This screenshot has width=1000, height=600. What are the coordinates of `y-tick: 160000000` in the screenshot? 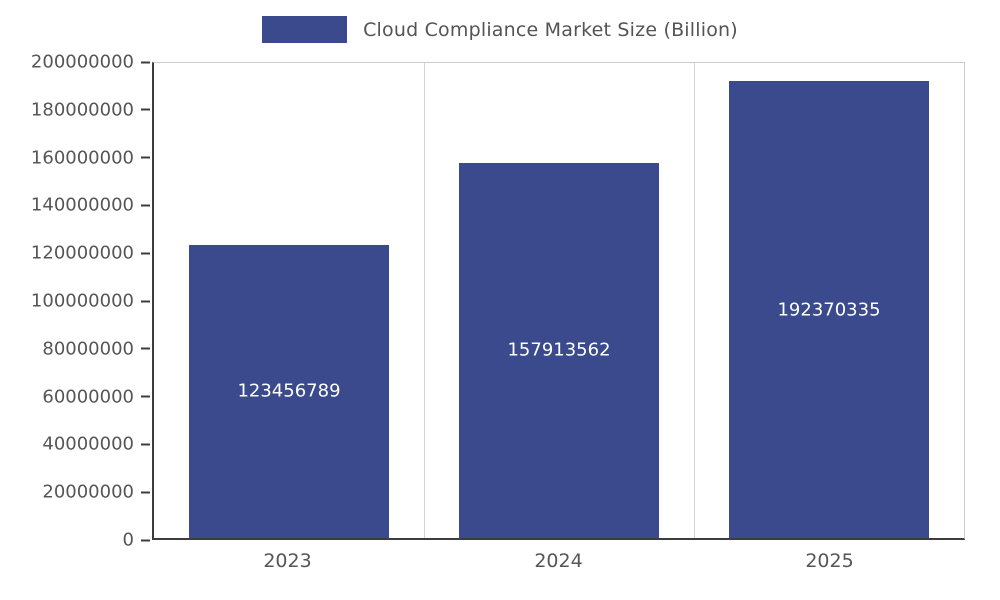 It's located at (90, 157).